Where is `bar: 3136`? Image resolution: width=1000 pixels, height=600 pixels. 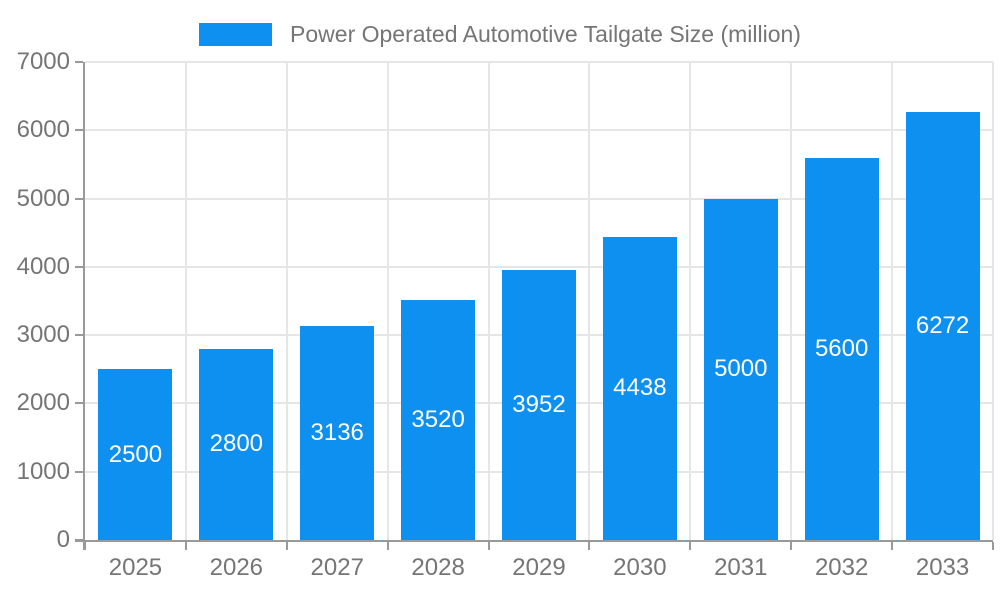
bar: 3136 is located at coordinates (337, 432).